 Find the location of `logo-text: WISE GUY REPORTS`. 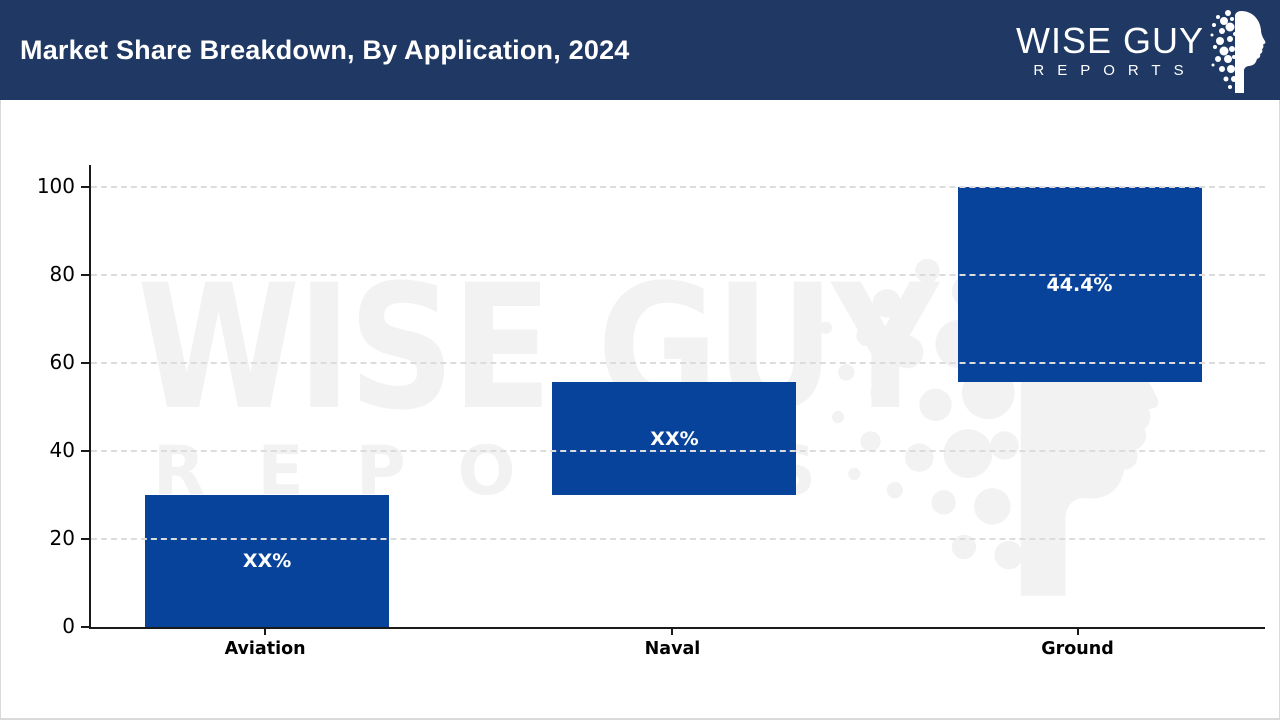

logo-text: WISE GUY REPORTS is located at coordinates (1109, 49).